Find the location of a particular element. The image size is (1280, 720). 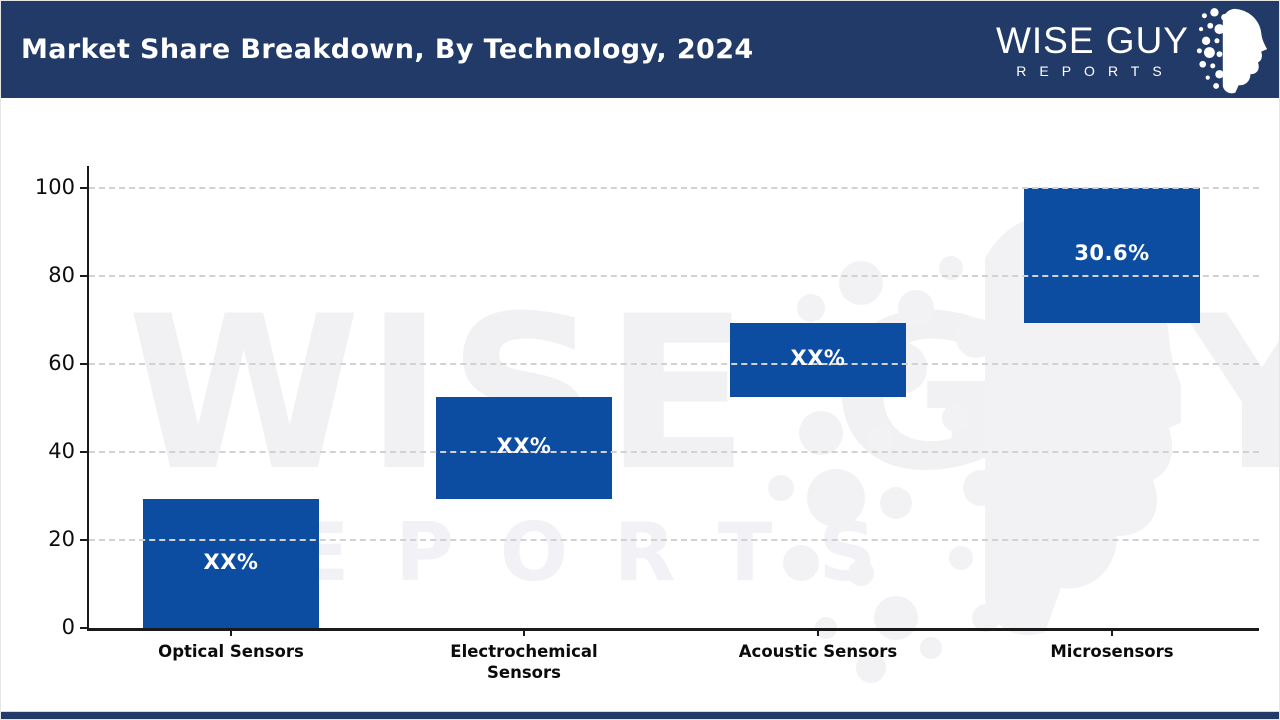

footer-bar is located at coordinates (640, 715).